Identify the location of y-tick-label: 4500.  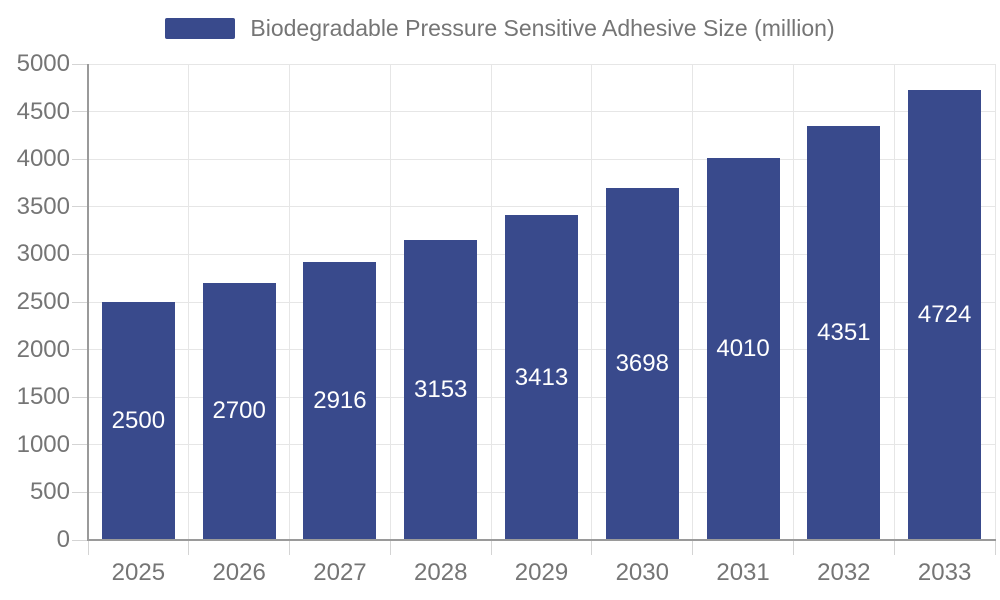
(43, 111).